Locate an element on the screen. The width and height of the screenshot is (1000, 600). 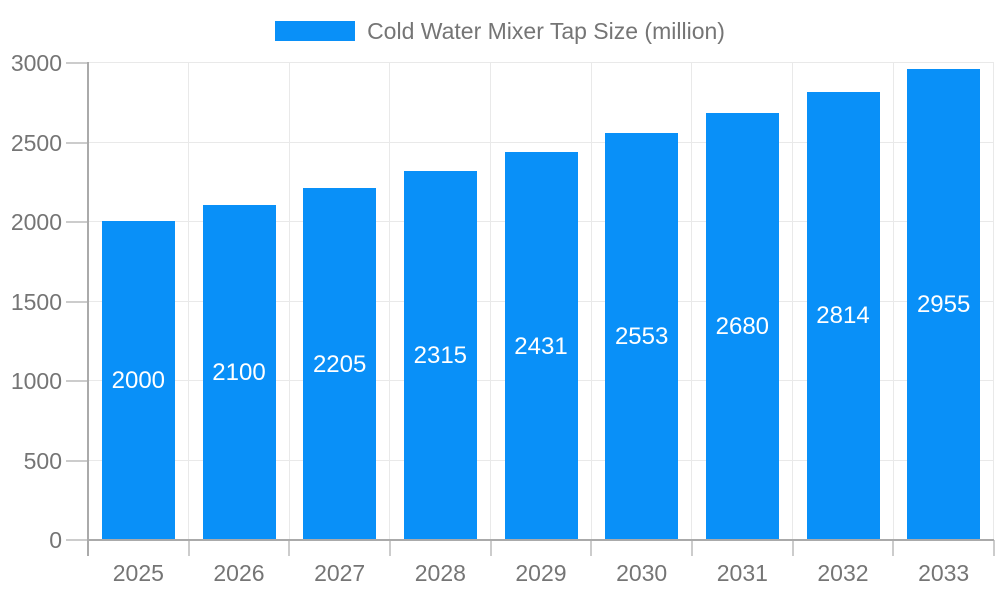
y-axis-label: 2500 is located at coordinates (36, 142).